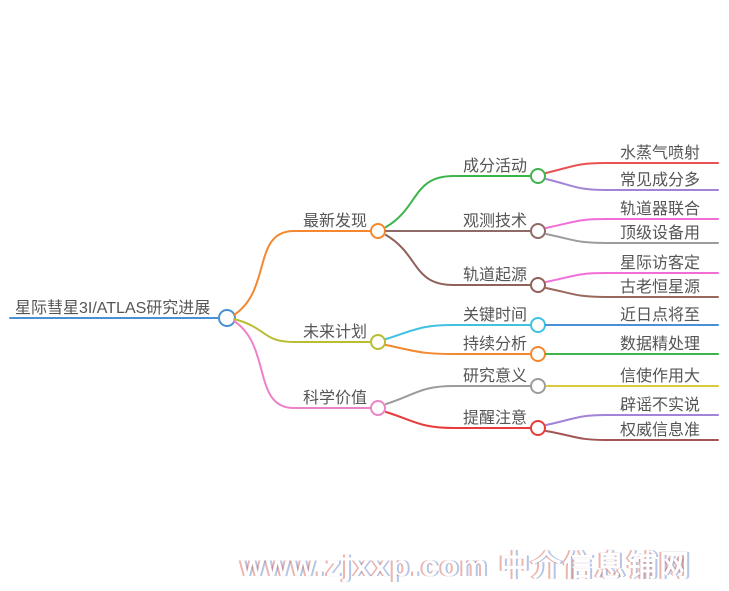  I want to click on watermark: www.zjxxp.com 中介信息铺网, so click(466, 566).